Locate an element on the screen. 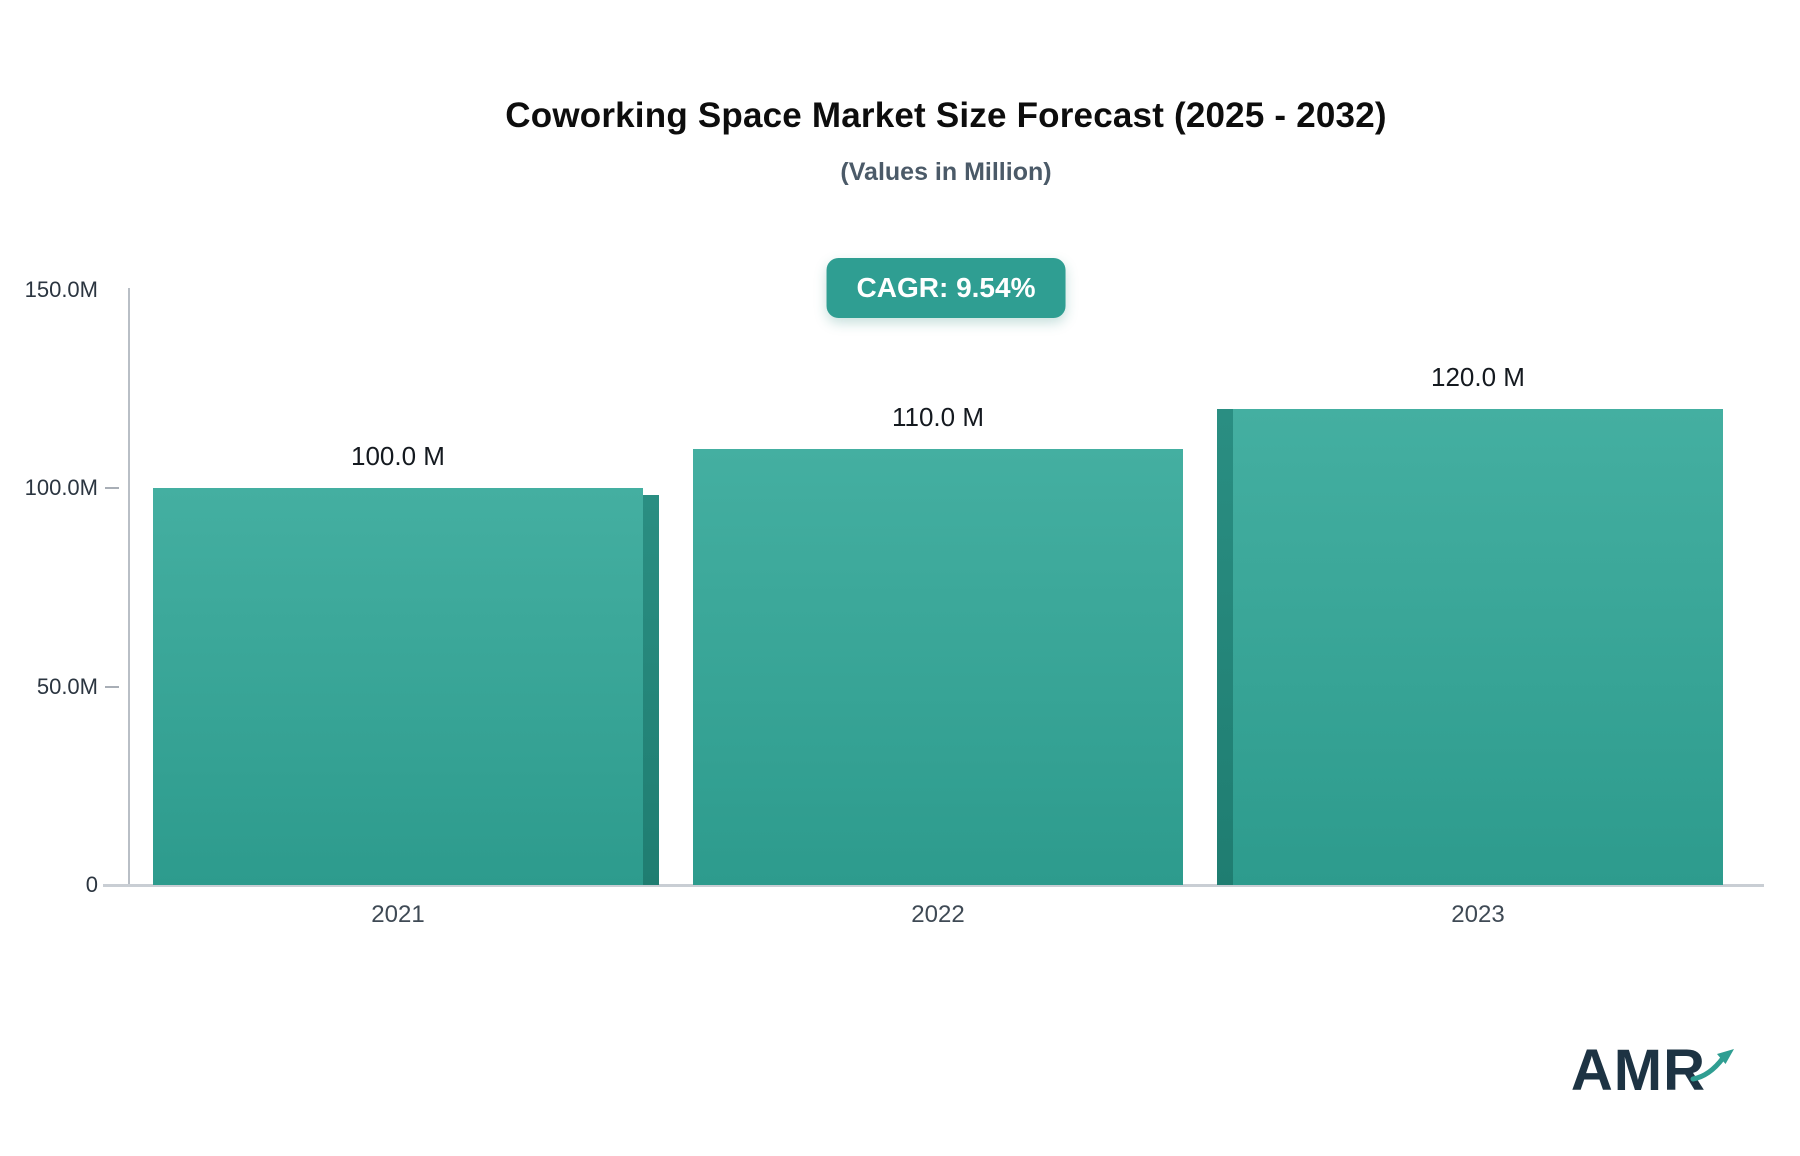 The width and height of the screenshot is (1800, 1156). amr-logo-text: AMR is located at coordinates (1638, 1070).